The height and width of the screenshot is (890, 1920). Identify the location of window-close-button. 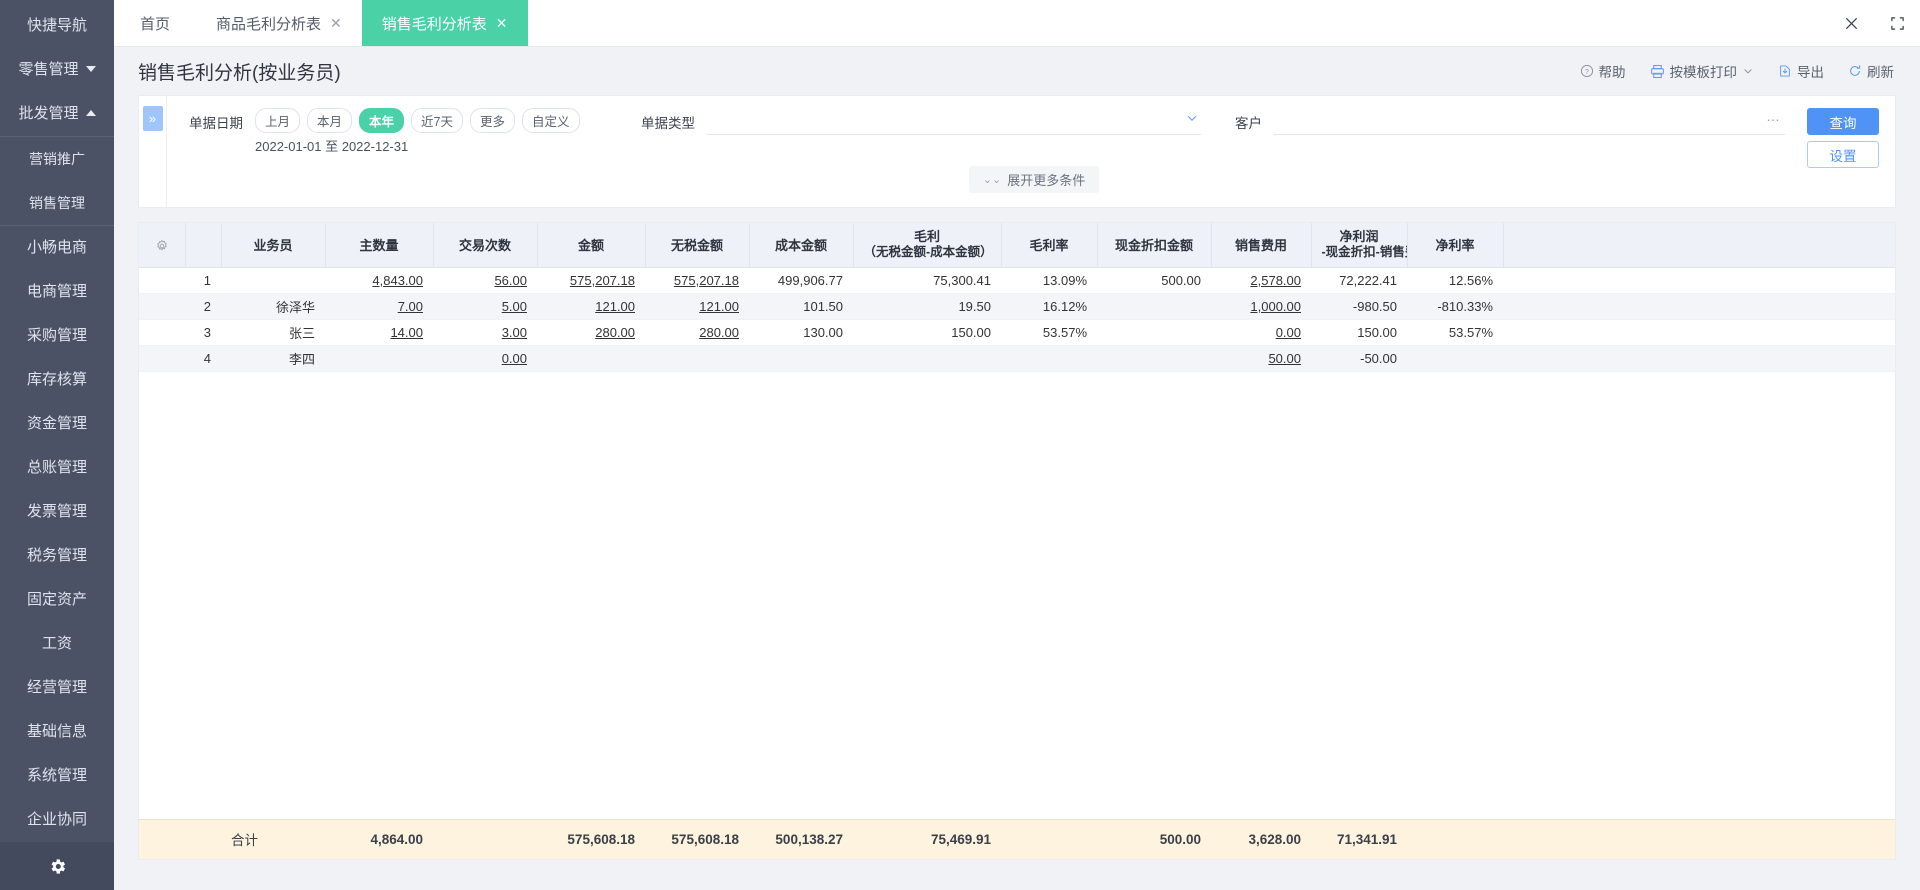
(1851, 23).